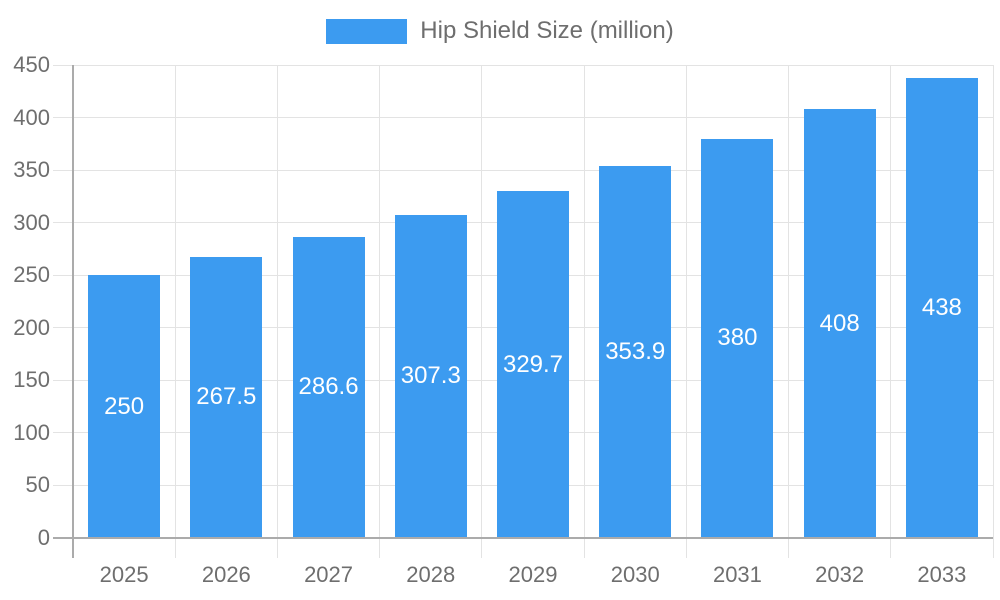  Describe the element at coordinates (523, 538) in the screenshot. I see `x-axis-line` at that location.